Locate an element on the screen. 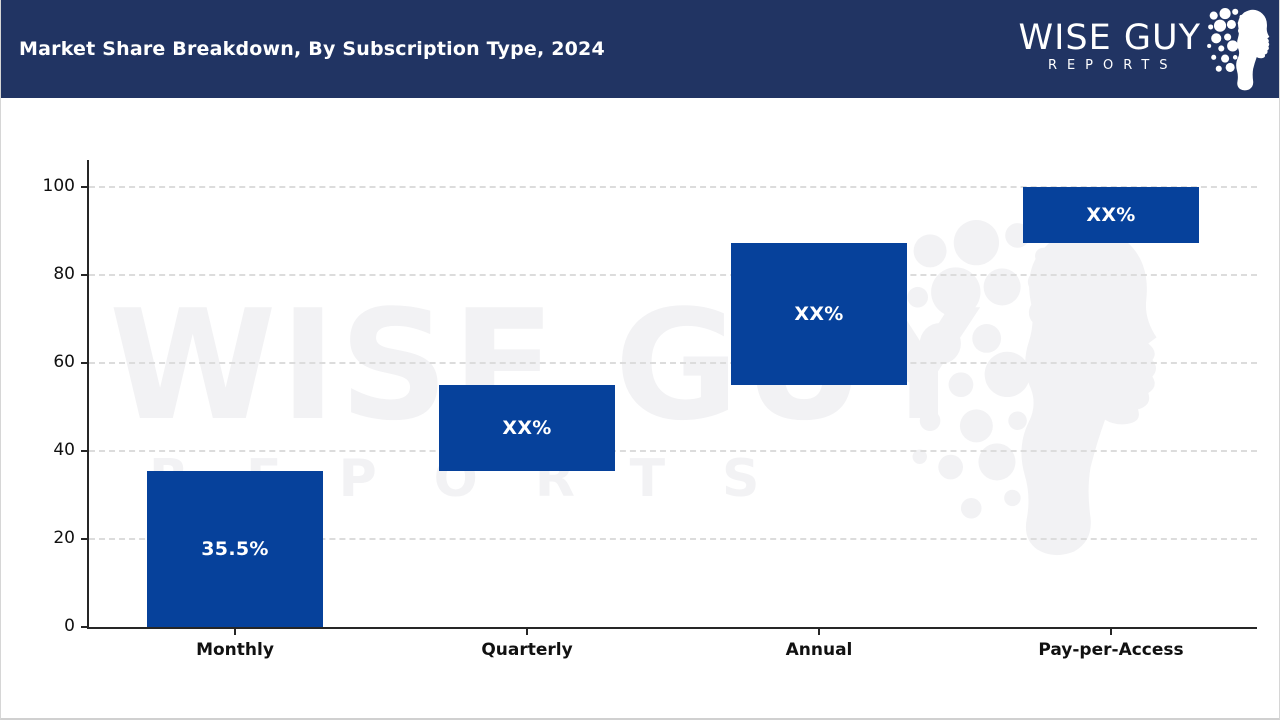 The image size is (1280, 720). y-tick-label: 80 is located at coordinates (64, 274).